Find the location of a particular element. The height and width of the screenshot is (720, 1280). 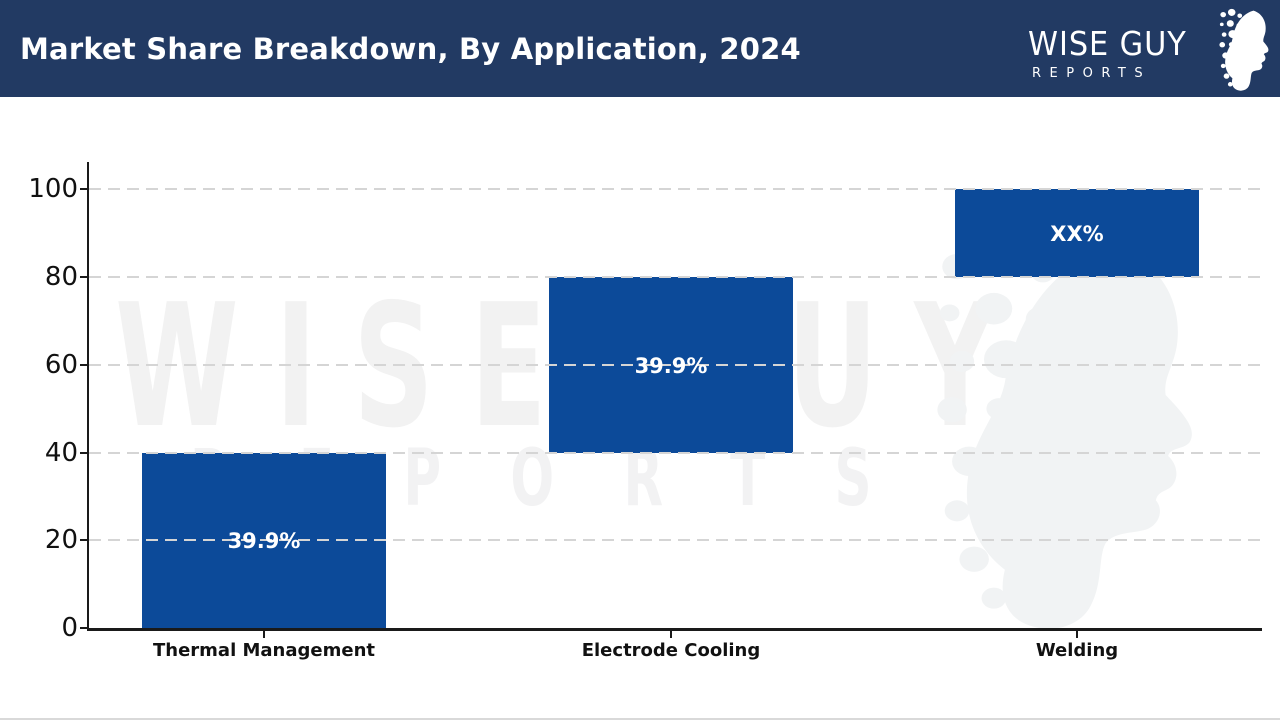

y-tick-label: 60 is located at coordinates (61, 364).